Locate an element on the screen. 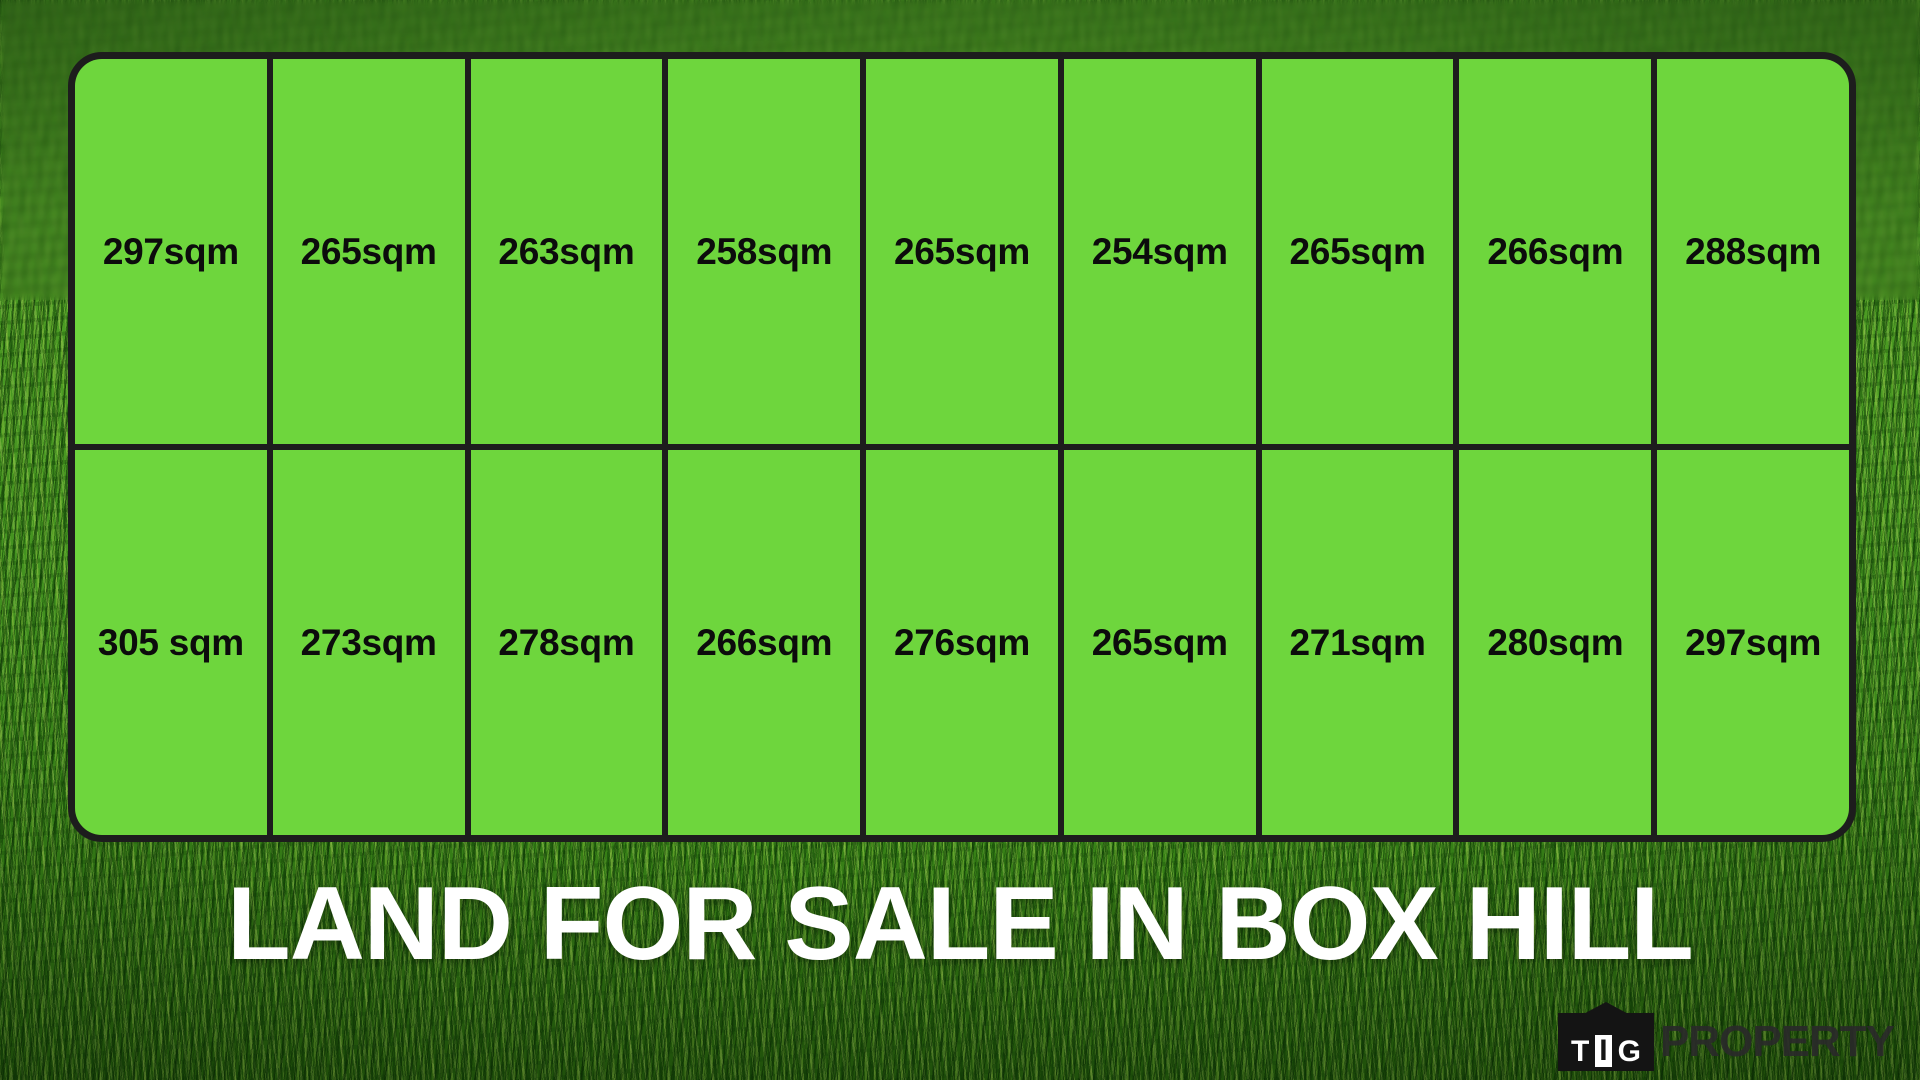 This screenshot has width=1920, height=1080. lot-area-label: 280sqm is located at coordinates (1555, 642).